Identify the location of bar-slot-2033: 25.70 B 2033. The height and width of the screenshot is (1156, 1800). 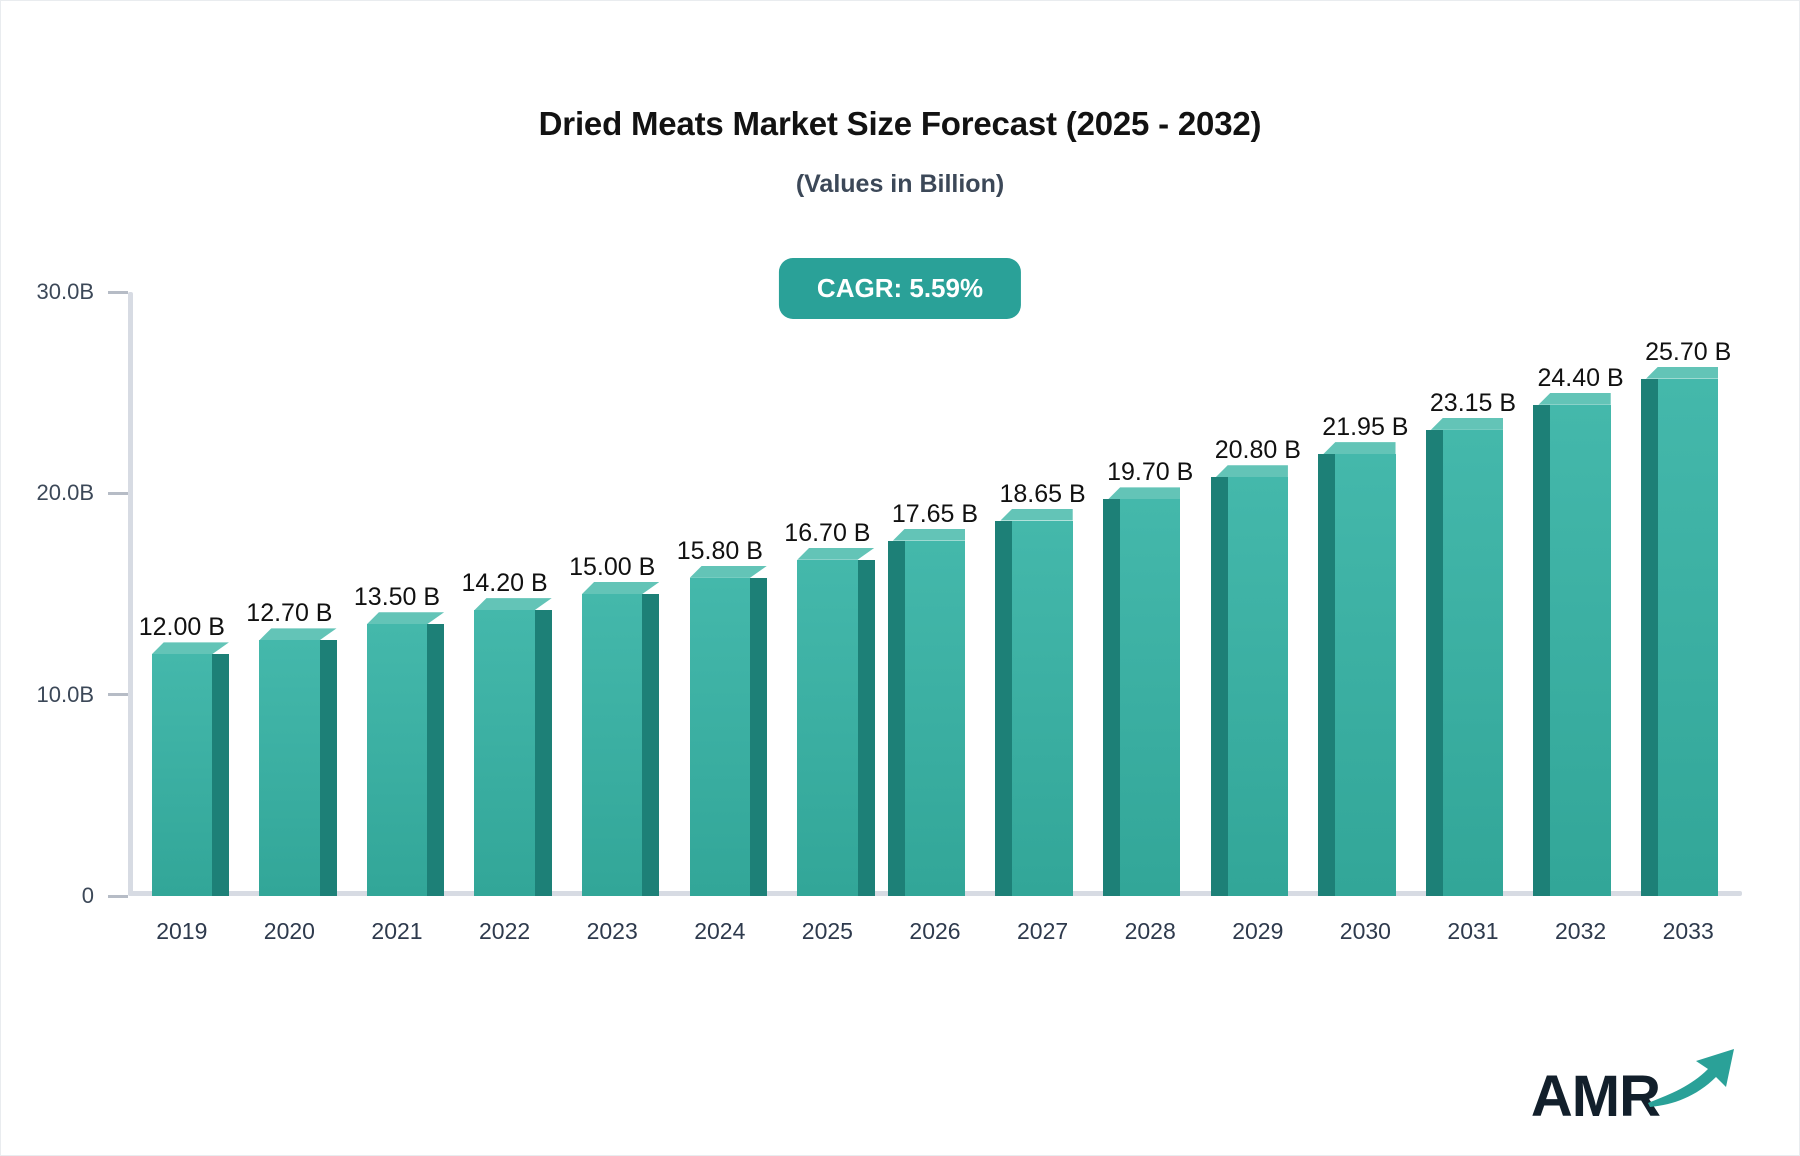
(1686, 618).